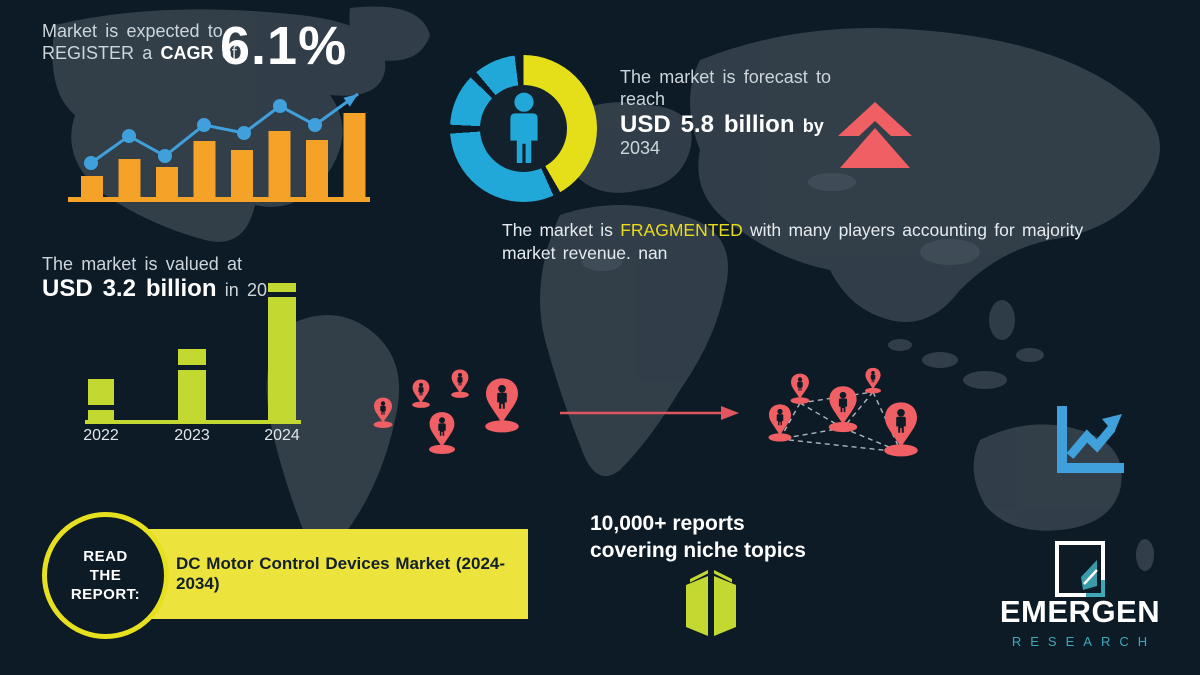  What do you see at coordinates (1084, 641) in the screenshot?
I see `logo-subtitle: RESEARCH` at bounding box center [1084, 641].